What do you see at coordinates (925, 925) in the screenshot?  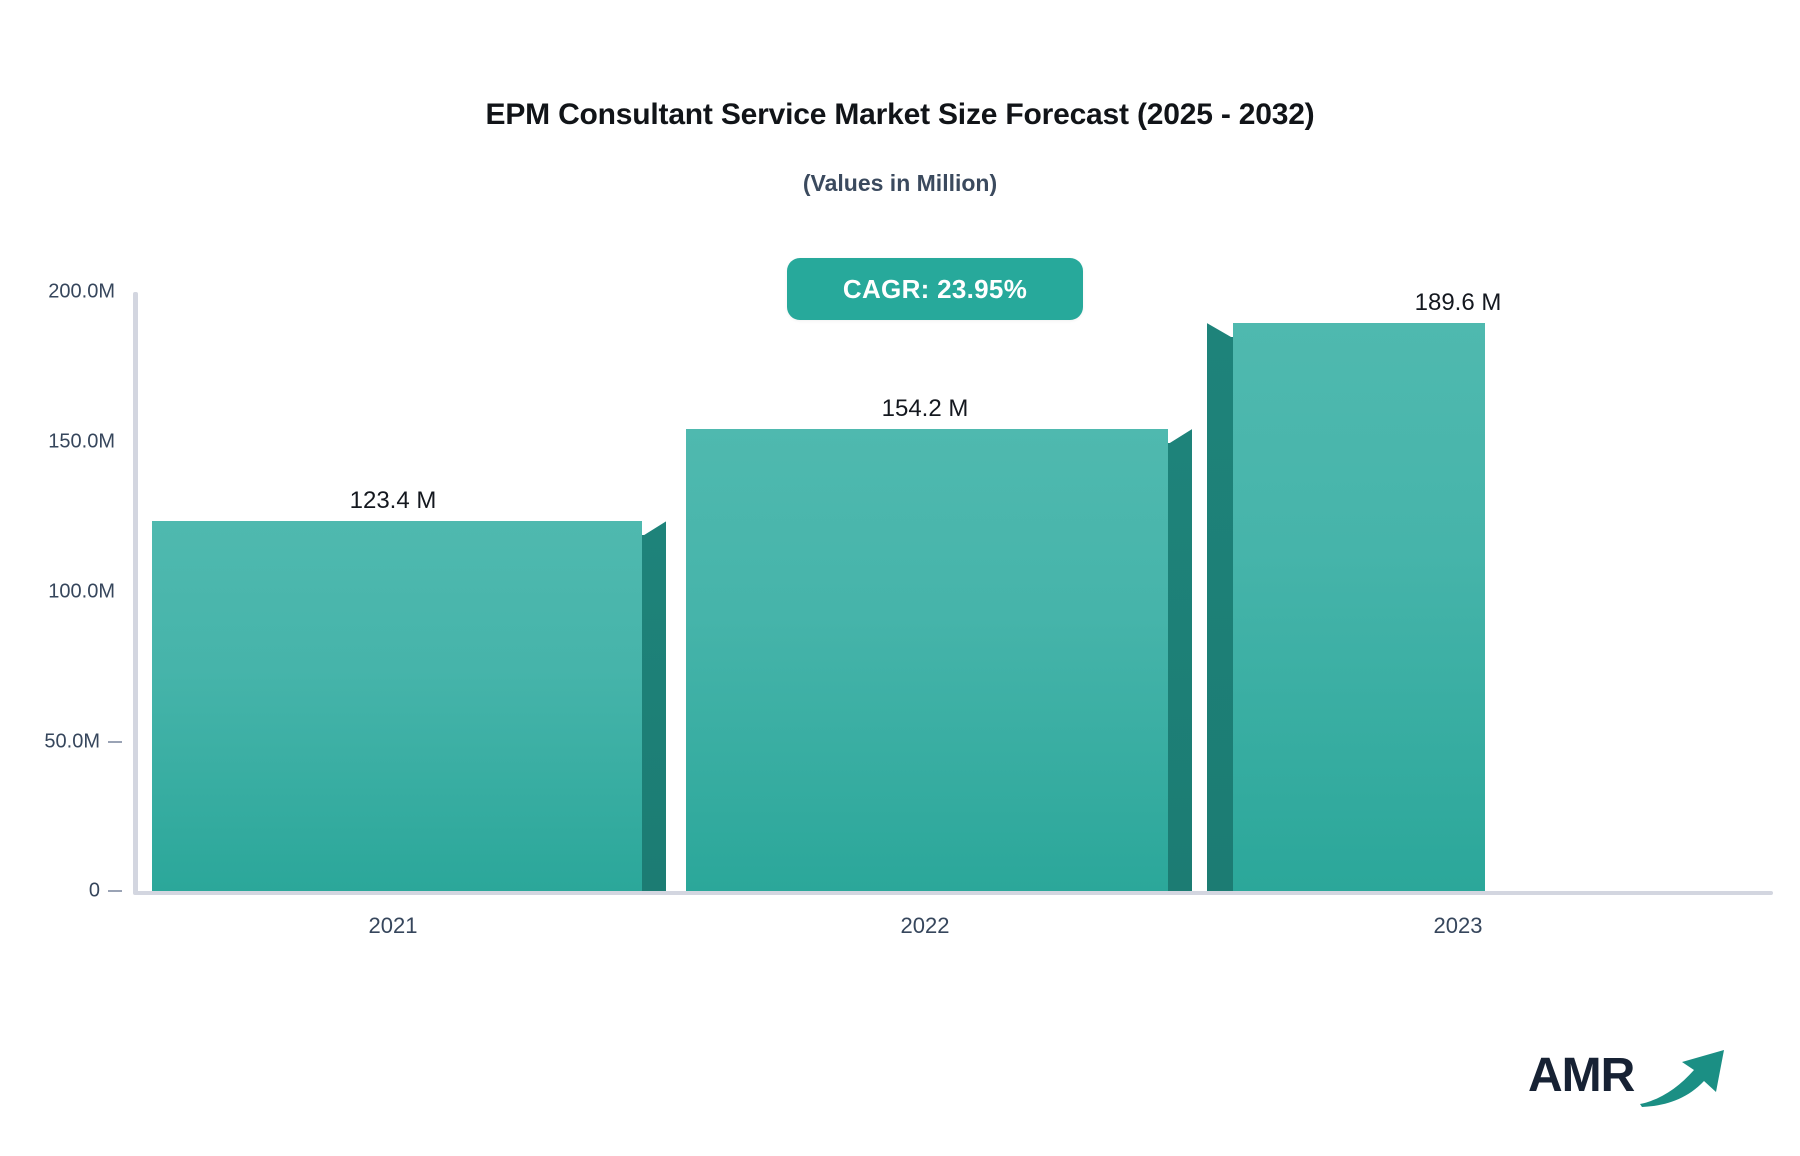 I see `x-tick-label-2022: 2022` at bounding box center [925, 925].